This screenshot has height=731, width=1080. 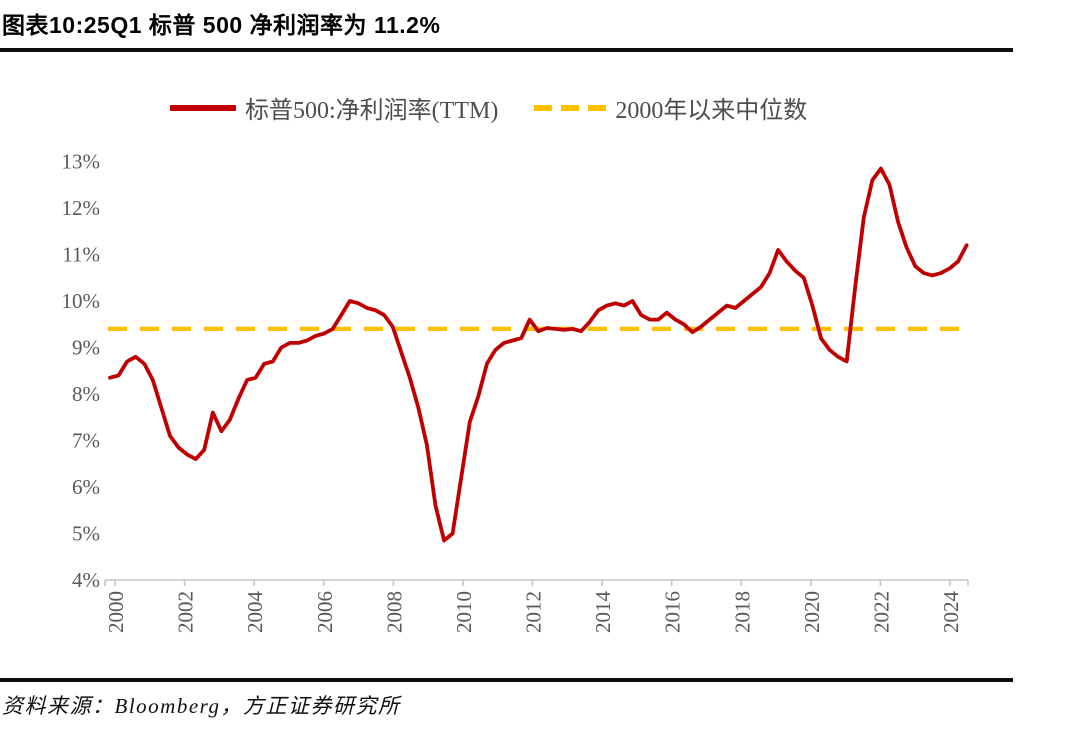 What do you see at coordinates (673, 612) in the screenshot?
I see `x-axis-tick-label: 2016` at bounding box center [673, 612].